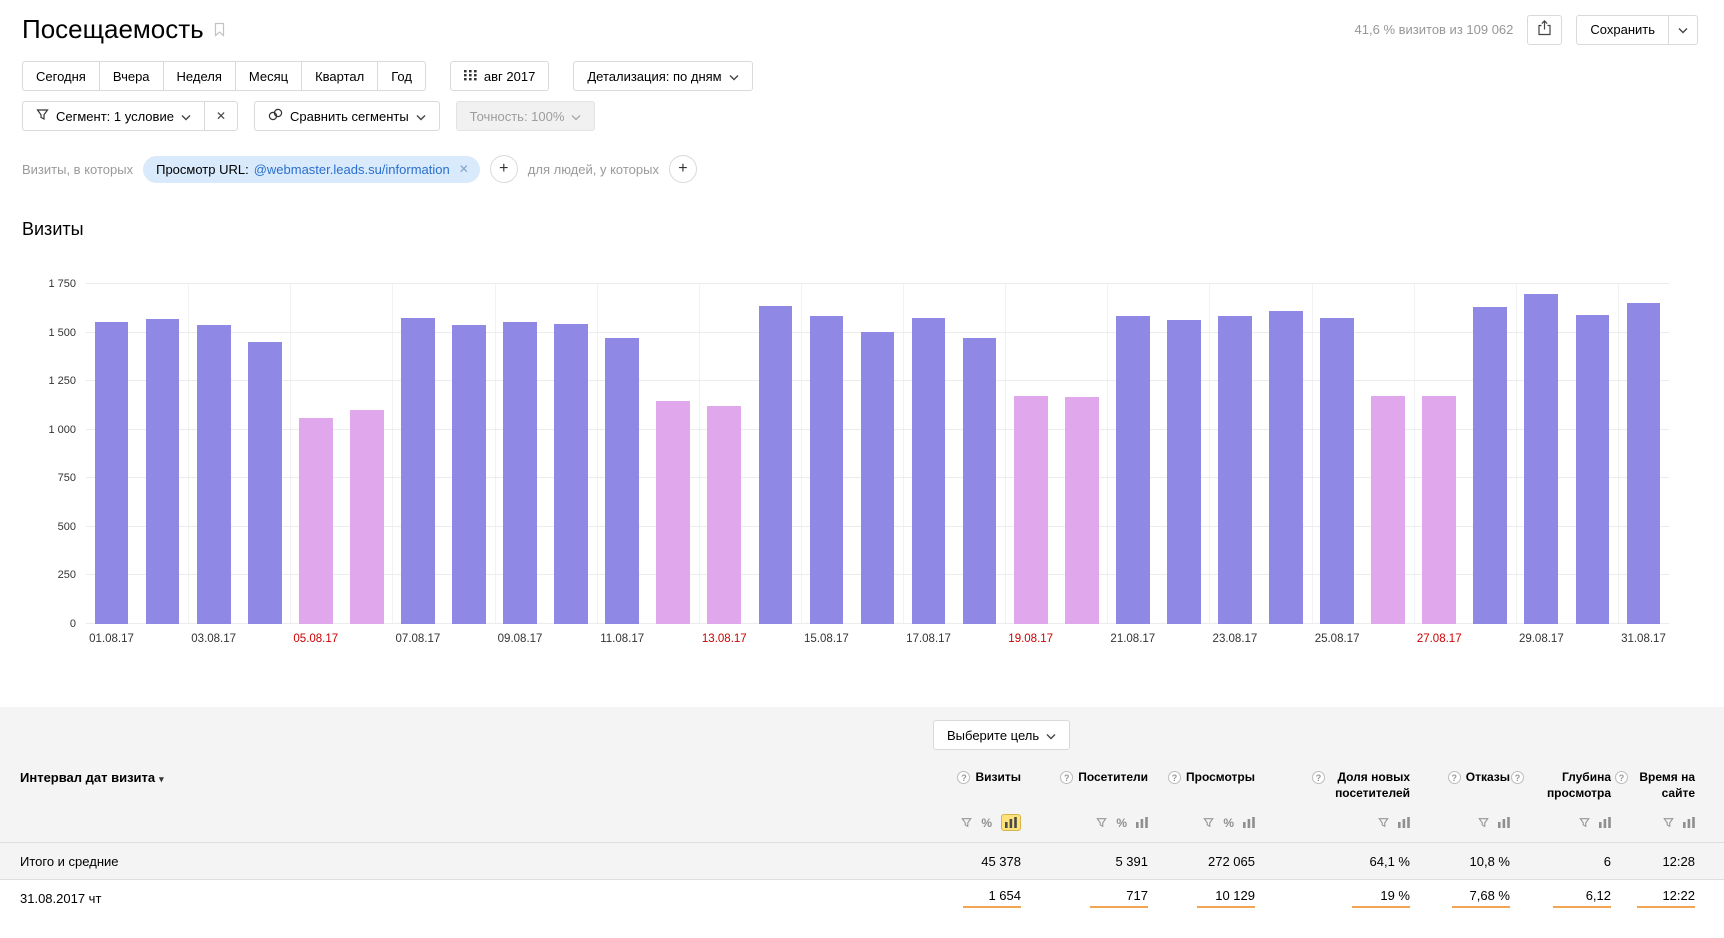 This screenshot has height=938, width=1724. What do you see at coordinates (1643, 639) in the screenshot?
I see `x-axis-label: 31.08.17` at bounding box center [1643, 639].